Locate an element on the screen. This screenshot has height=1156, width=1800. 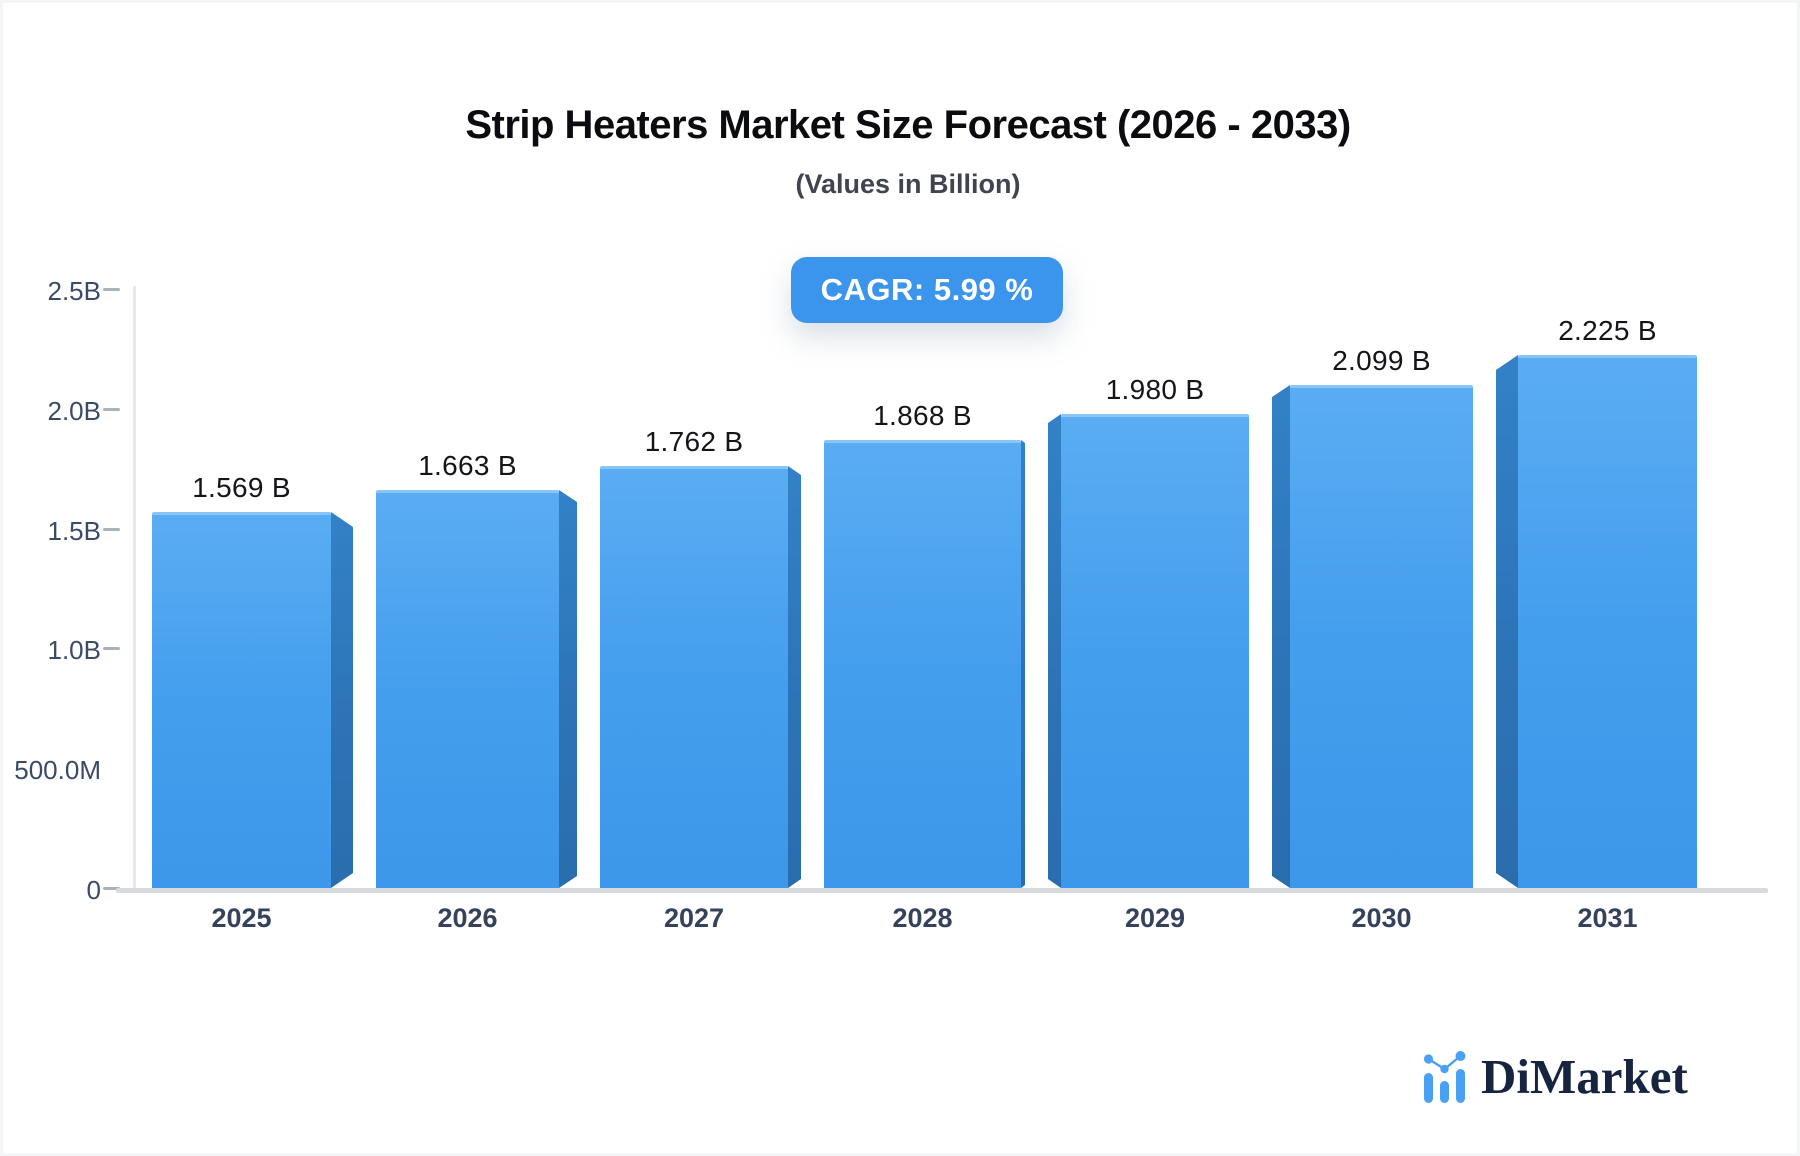
bar-chart-sparkline-icon is located at coordinates (1444, 1077).